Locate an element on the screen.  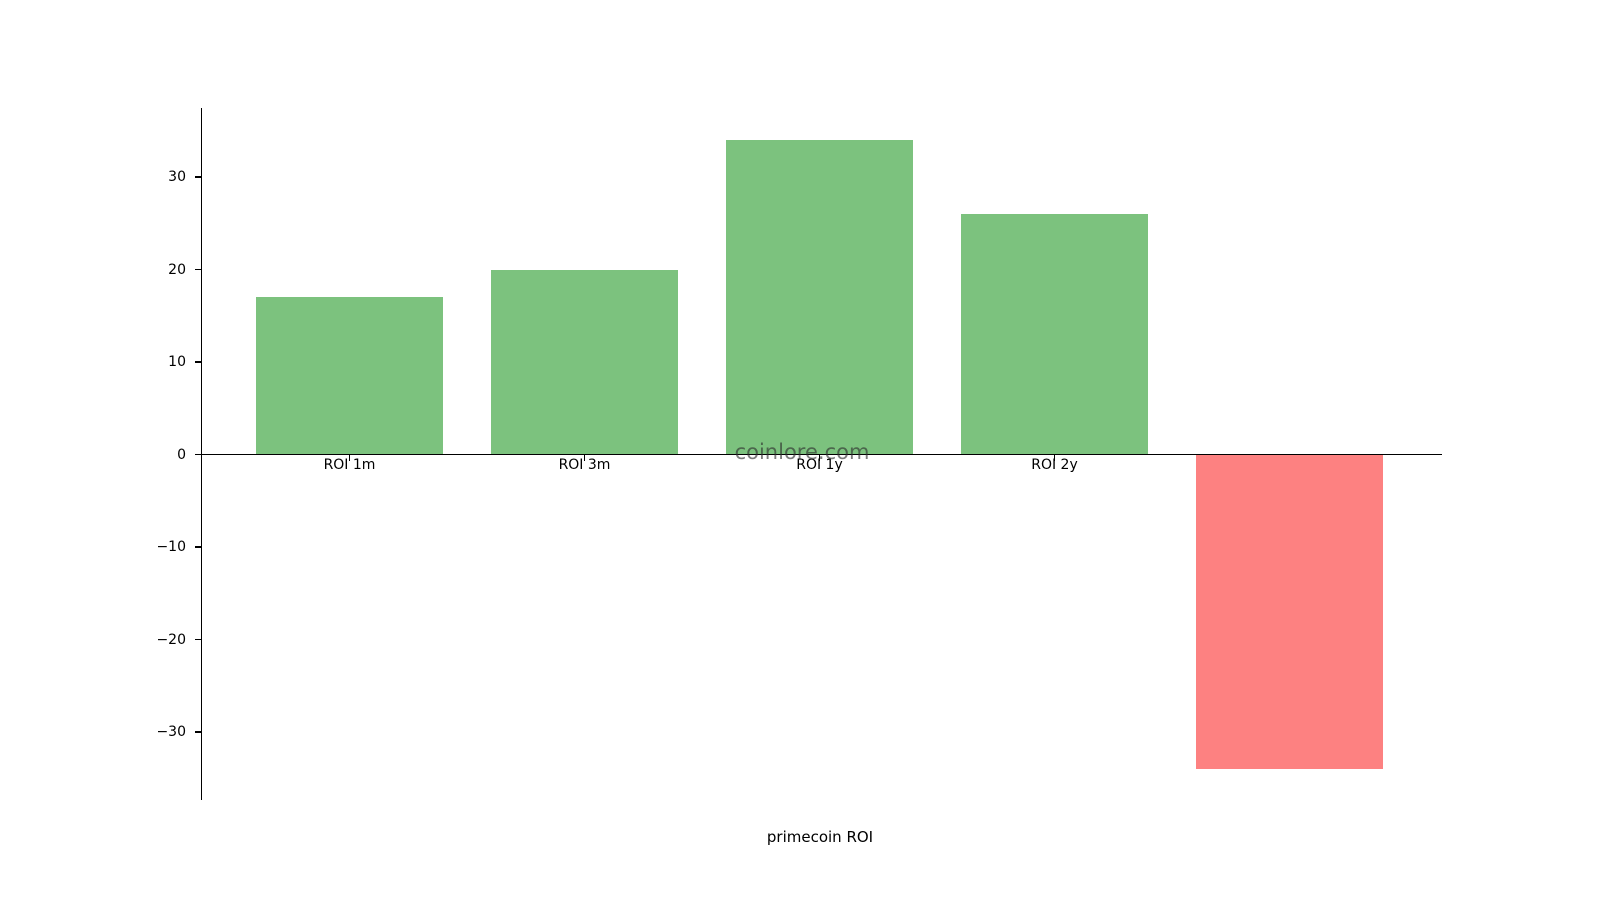
y-tick--30 is located at coordinates (197, 732).